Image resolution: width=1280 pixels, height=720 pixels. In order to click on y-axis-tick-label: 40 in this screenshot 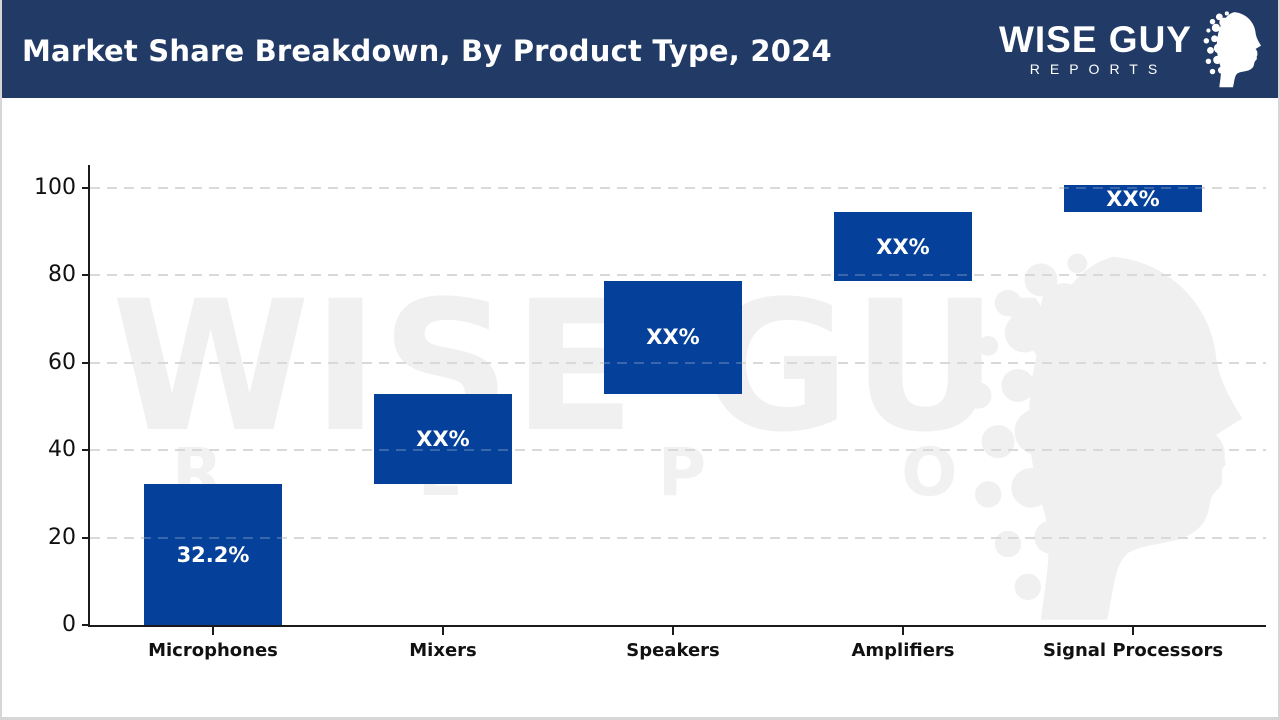, I will do `click(62, 449)`.